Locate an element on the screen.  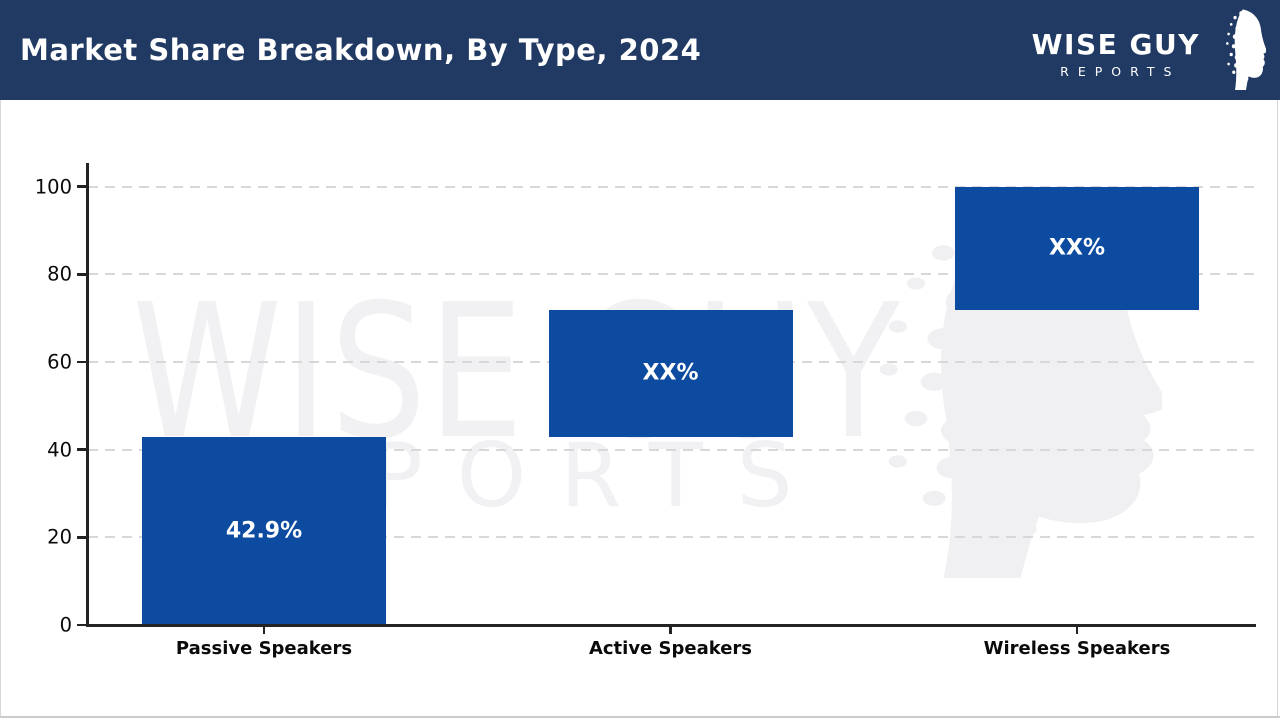
logo-wordmark-line1: WISE GUY is located at coordinates (1115, 44).